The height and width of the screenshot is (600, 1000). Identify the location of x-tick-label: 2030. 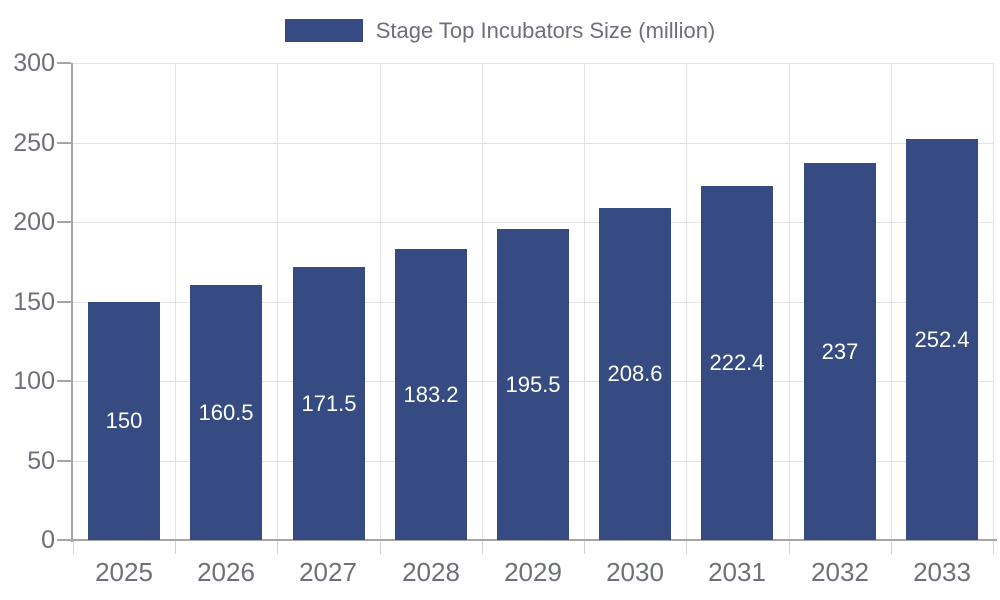
(635, 572).